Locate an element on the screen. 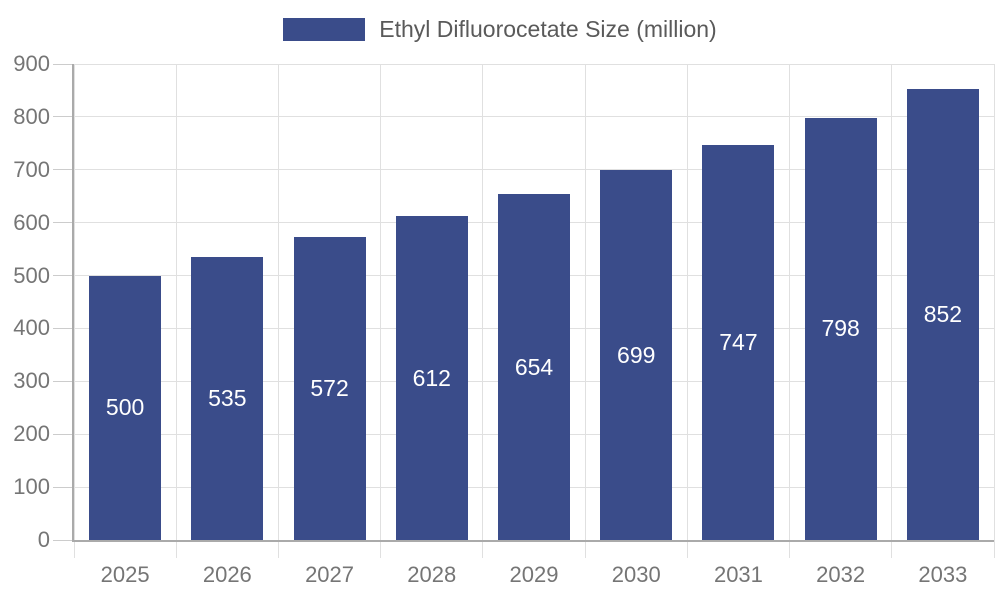  x-axis-line is located at coordinates (533, 541).